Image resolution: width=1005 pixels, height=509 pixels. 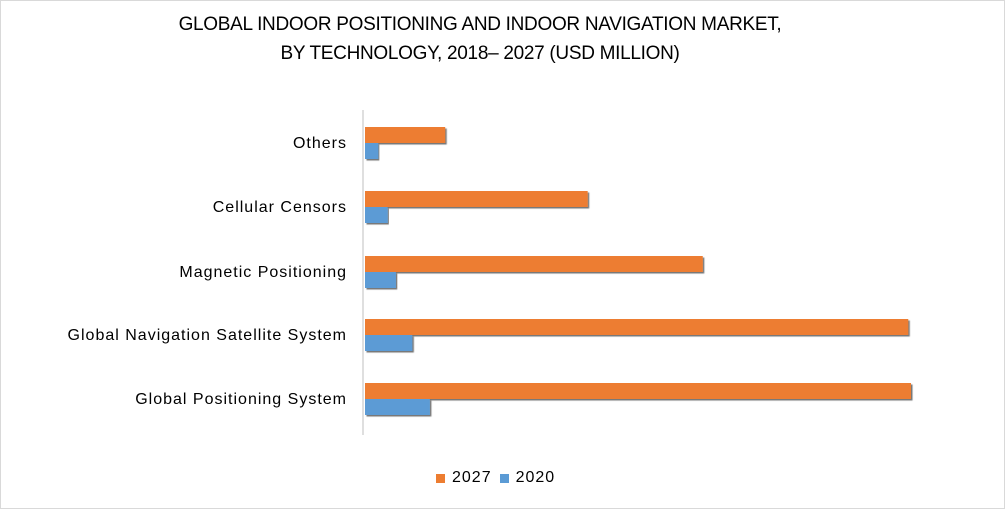 I want to click on bar-2027-magnetic-positioning, so click(x=534, y=264).